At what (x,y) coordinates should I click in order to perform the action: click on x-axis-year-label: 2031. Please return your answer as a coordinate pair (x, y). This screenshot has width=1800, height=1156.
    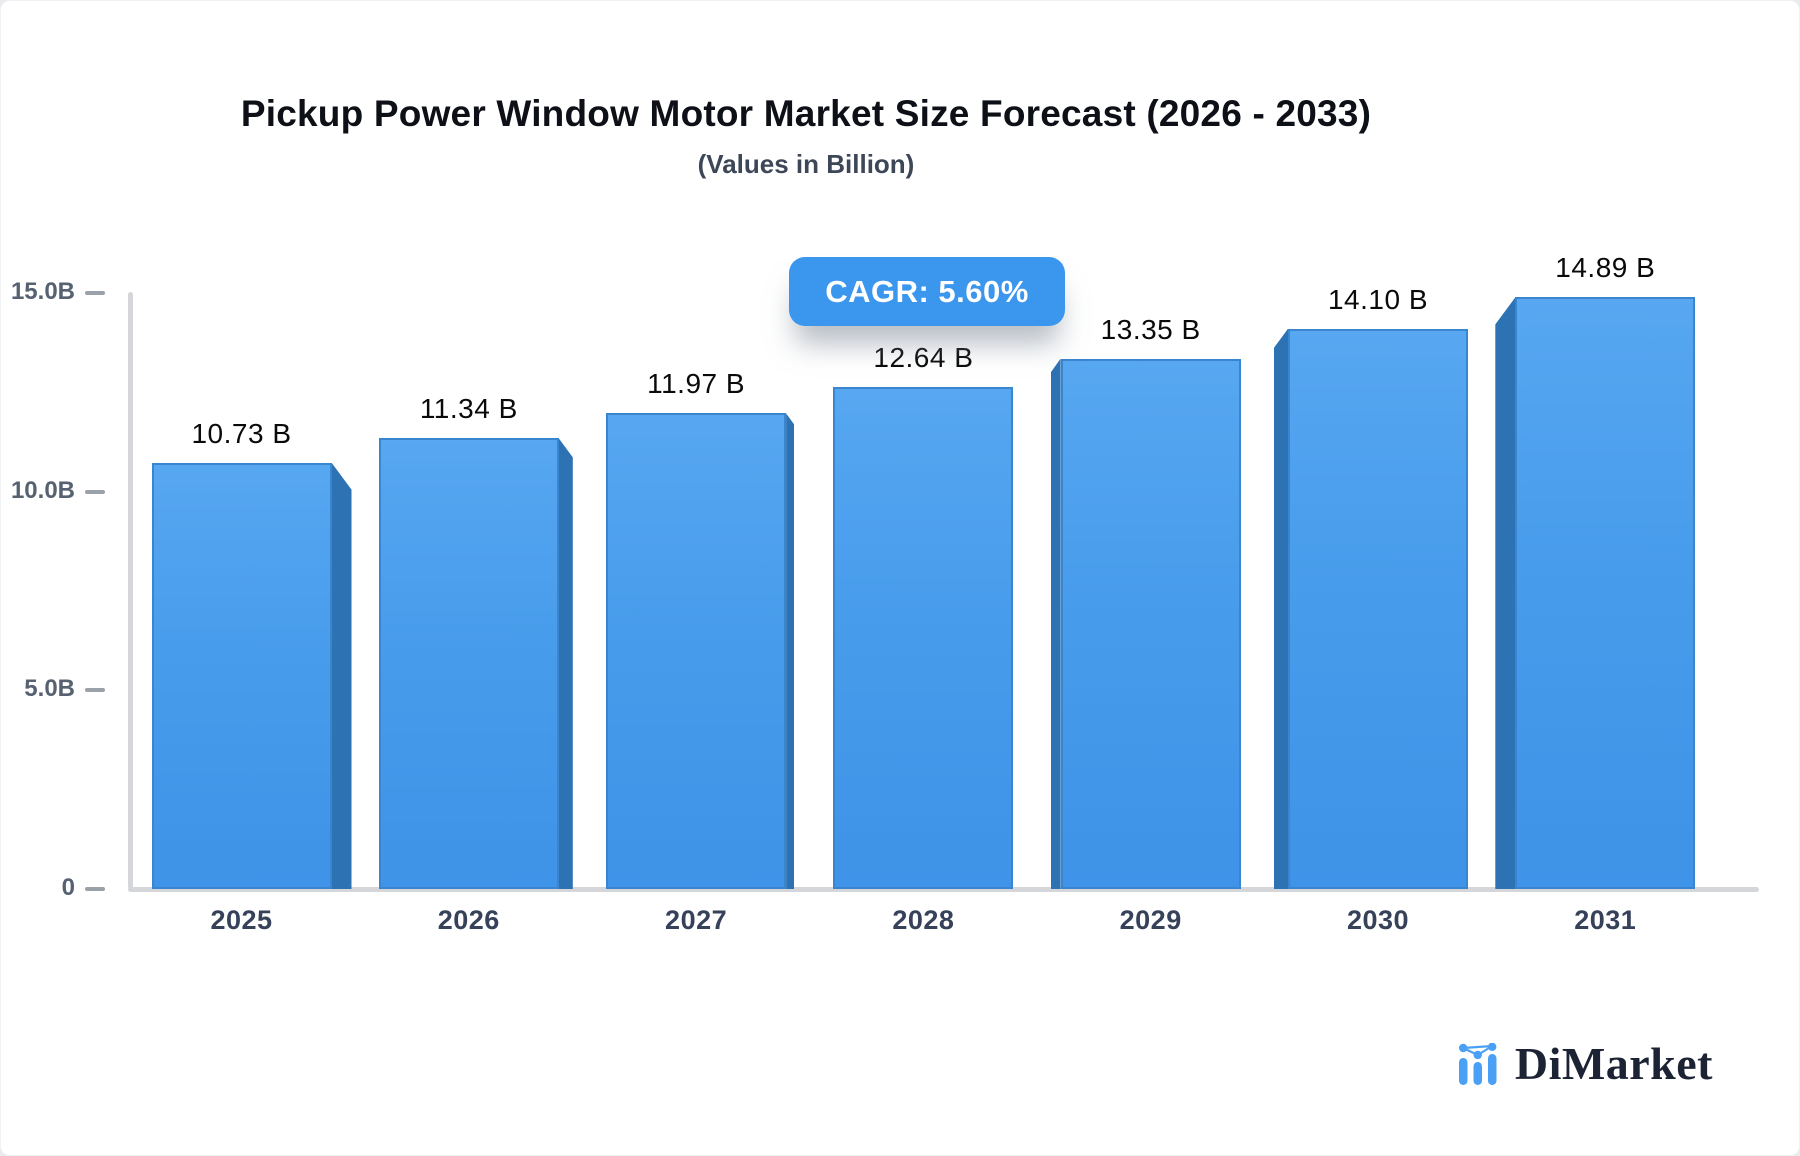
    Looking at the image, I should click on (1605, 920).